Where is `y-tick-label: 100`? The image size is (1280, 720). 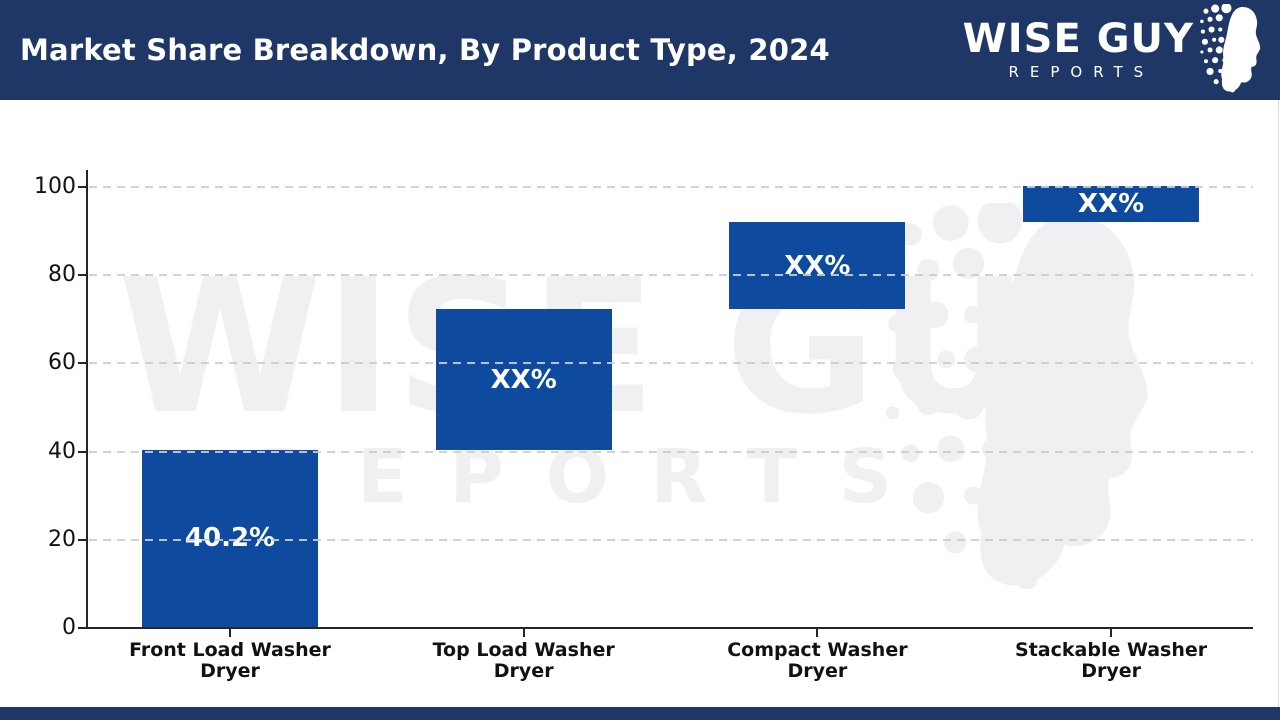 y-tick-label: 100 is located at coordinates (55, 186).